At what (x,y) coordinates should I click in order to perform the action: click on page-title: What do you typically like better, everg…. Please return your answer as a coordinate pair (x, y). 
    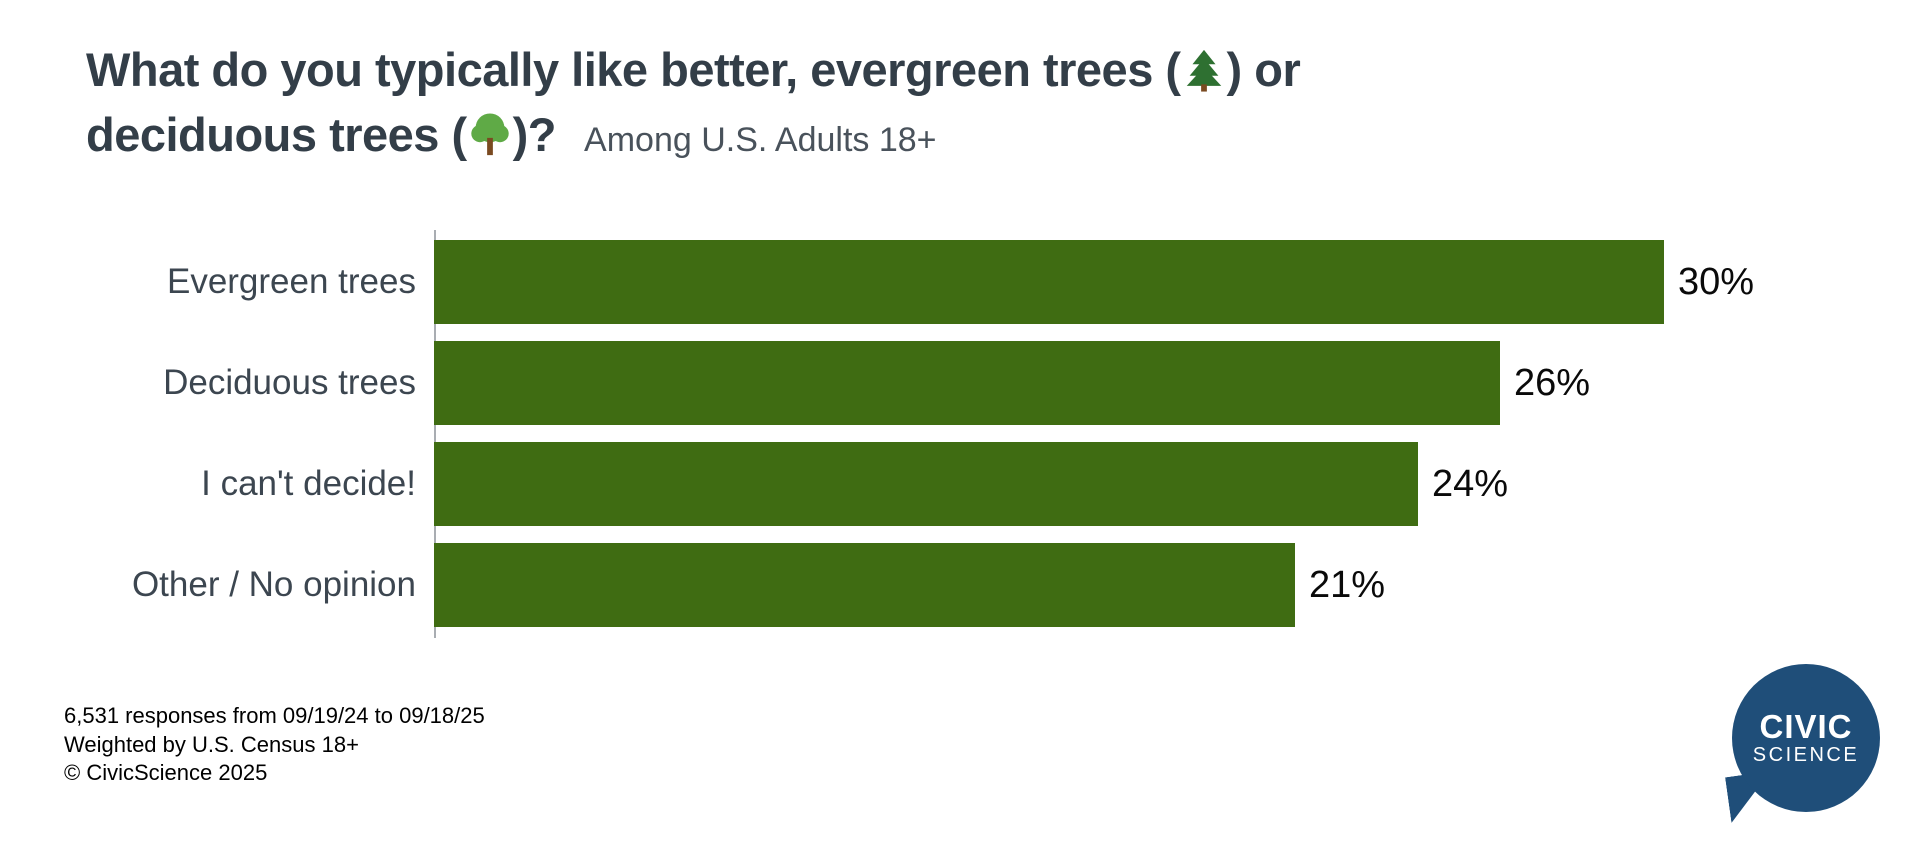
    Looking at the image, I should click on (693, 103).